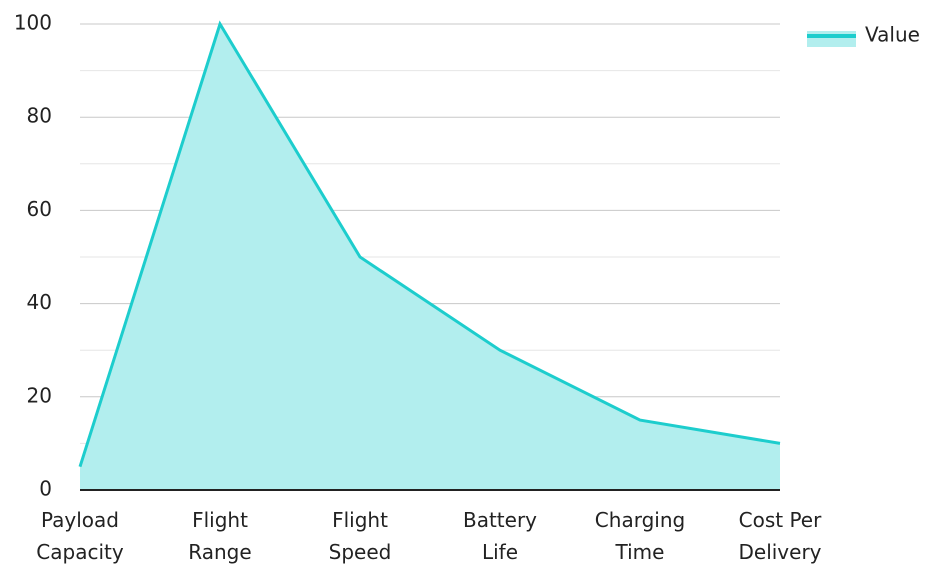  I want to click on x-tick-label: Flight Range, so click(219, 536).